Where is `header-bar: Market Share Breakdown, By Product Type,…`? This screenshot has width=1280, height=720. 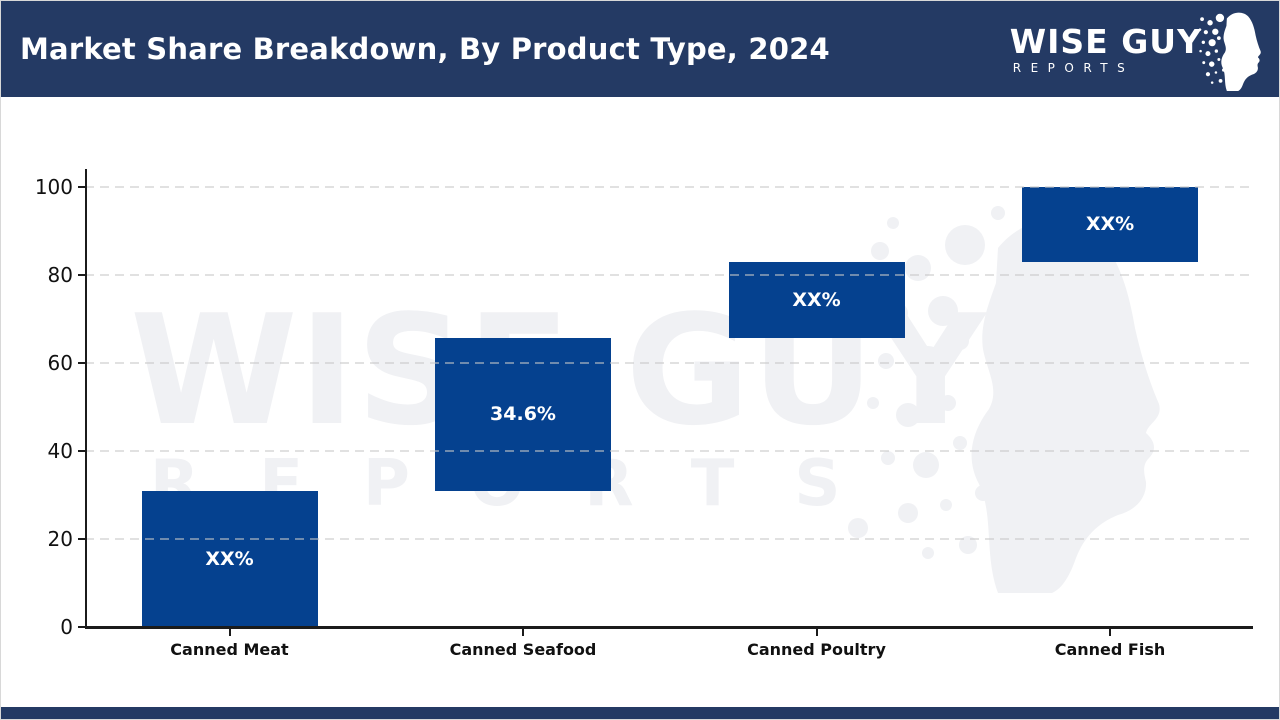
header-bar: Market Share Breakdown, By Product Type,… is located at coordinates (640, 48).